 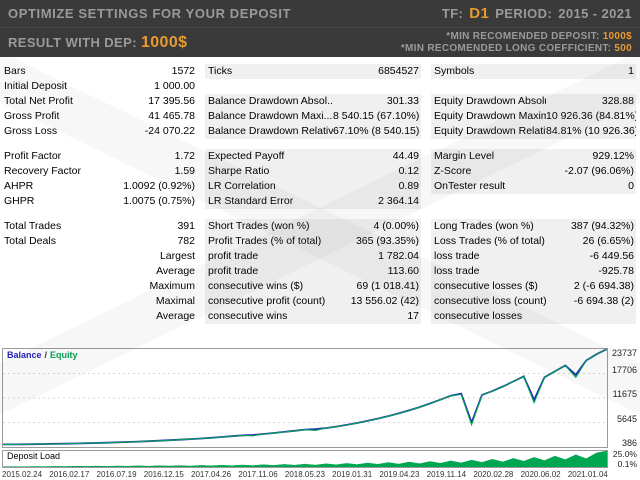 I want to click on x-tick-label: 2016.12.15, so click(x=163, y=474).